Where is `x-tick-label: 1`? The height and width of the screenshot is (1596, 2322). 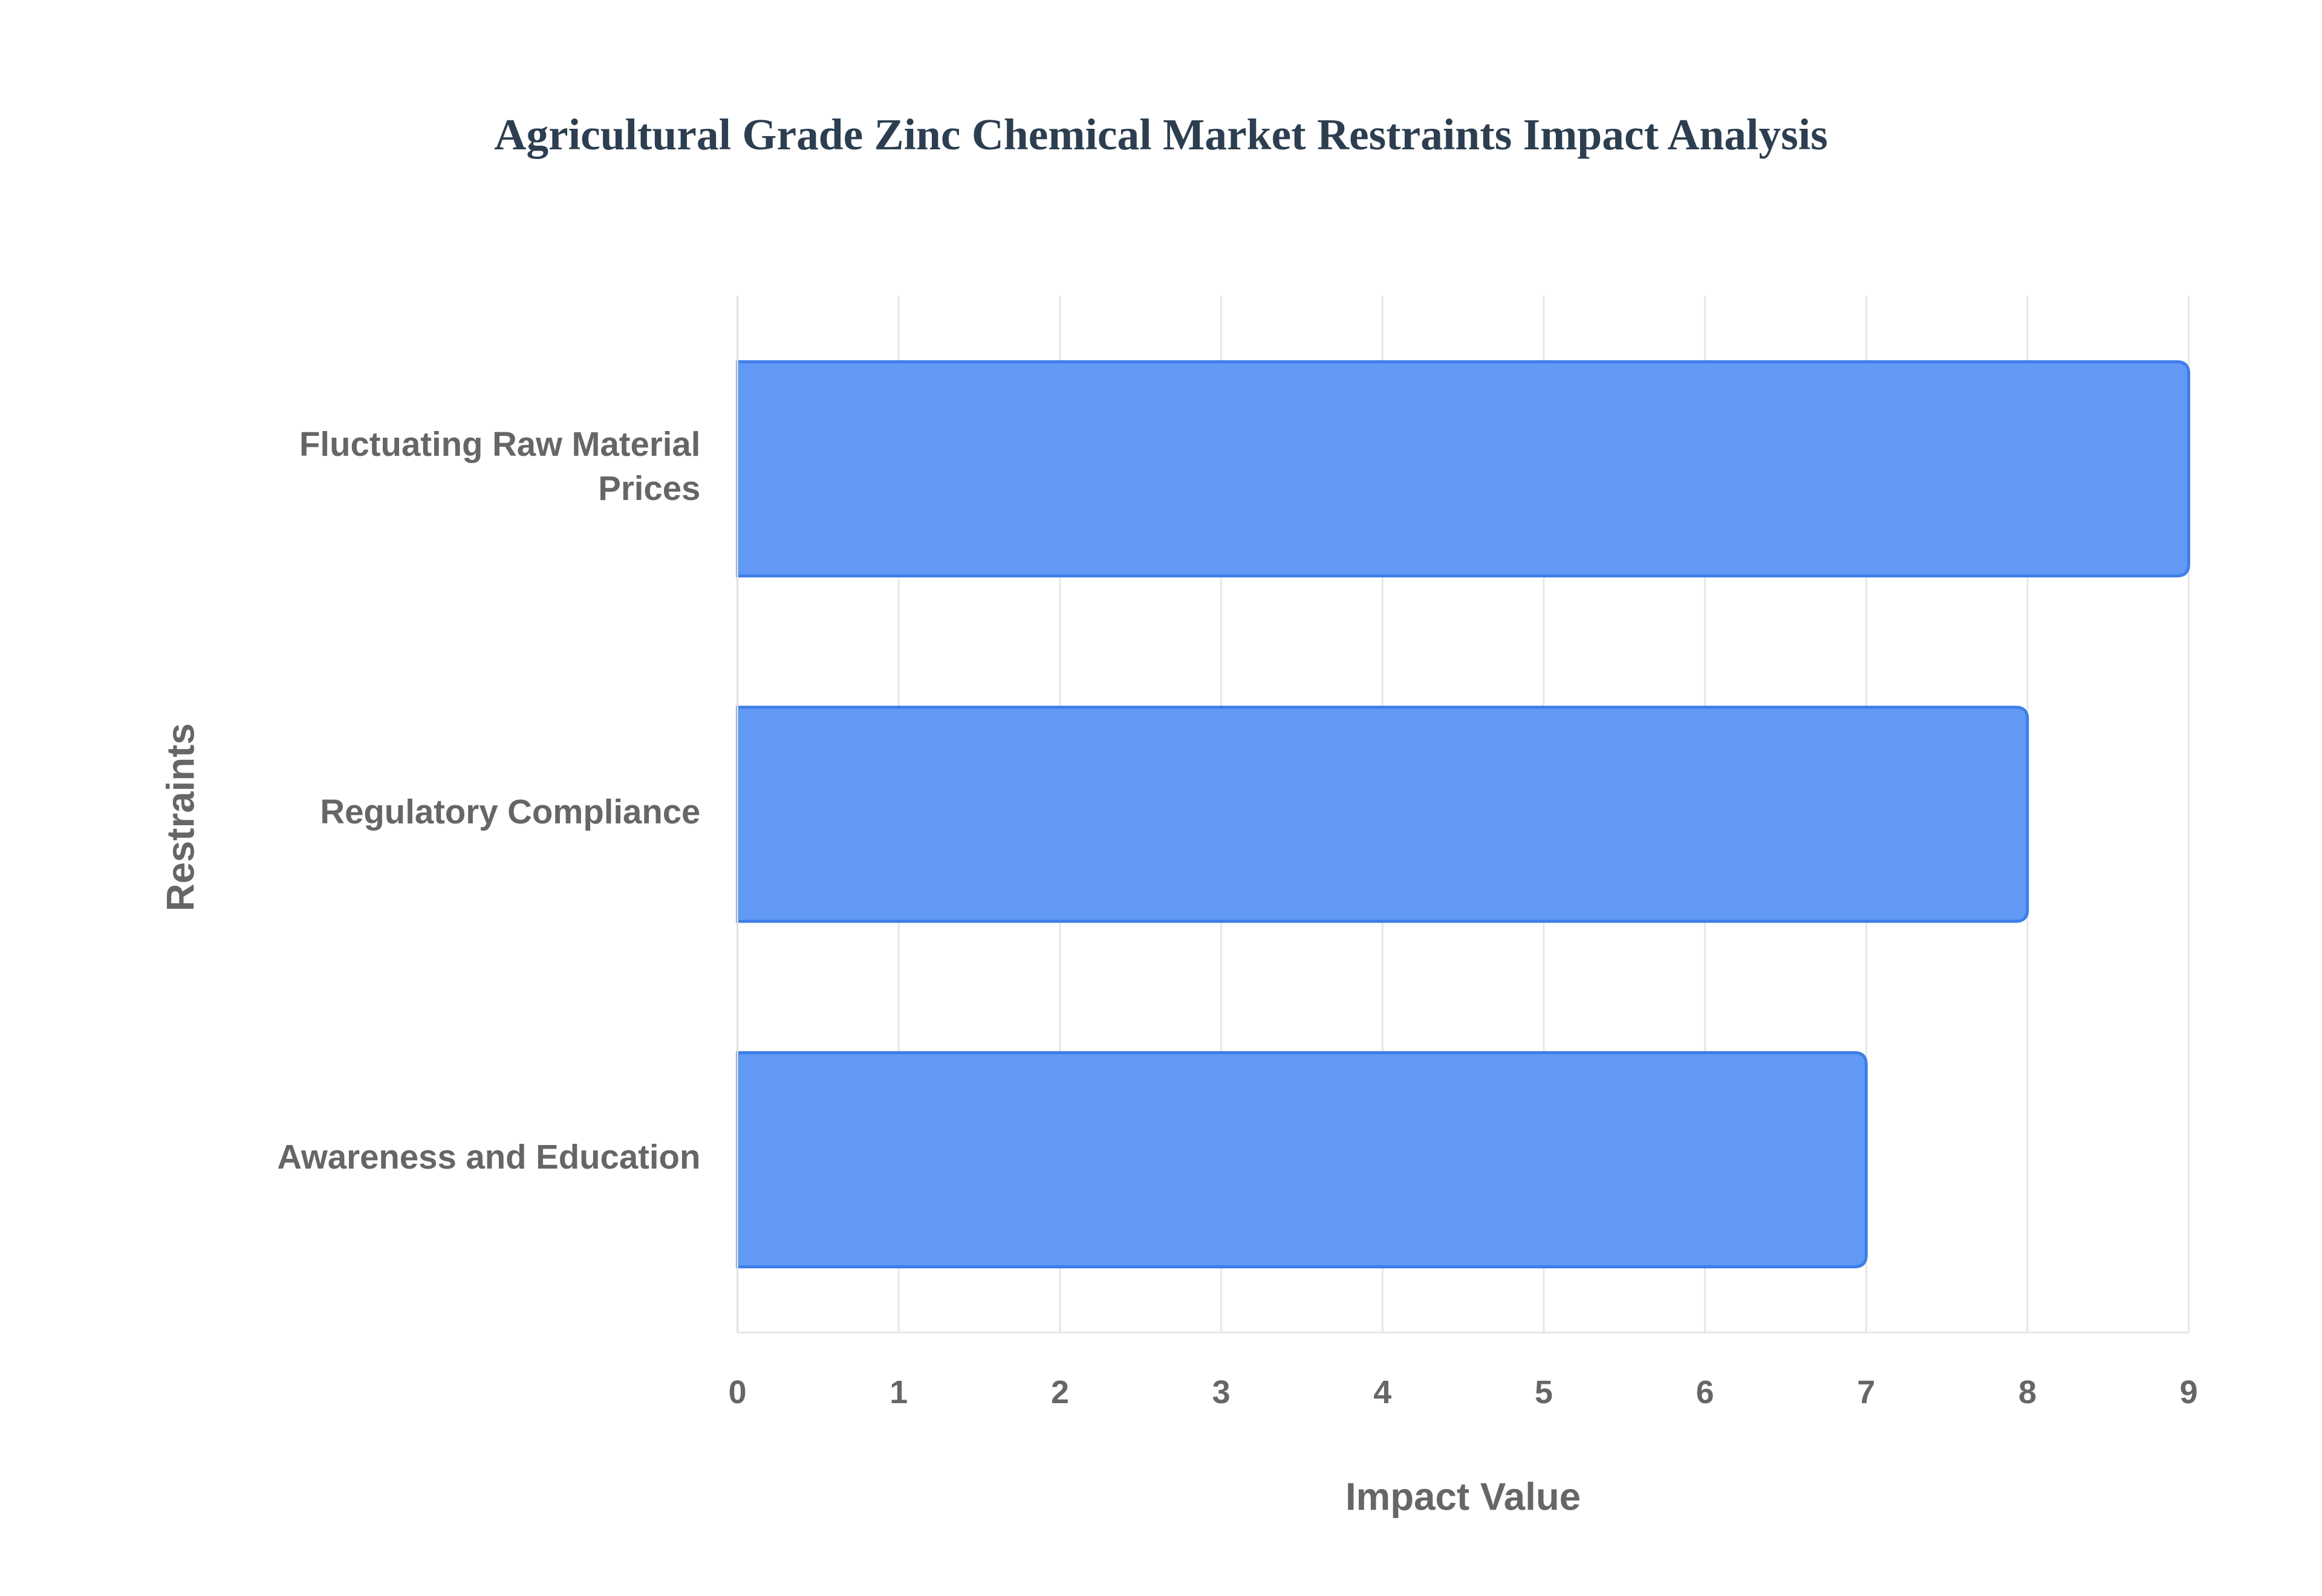 x-tick-label: 1 is located at coordinates (899, 1392).